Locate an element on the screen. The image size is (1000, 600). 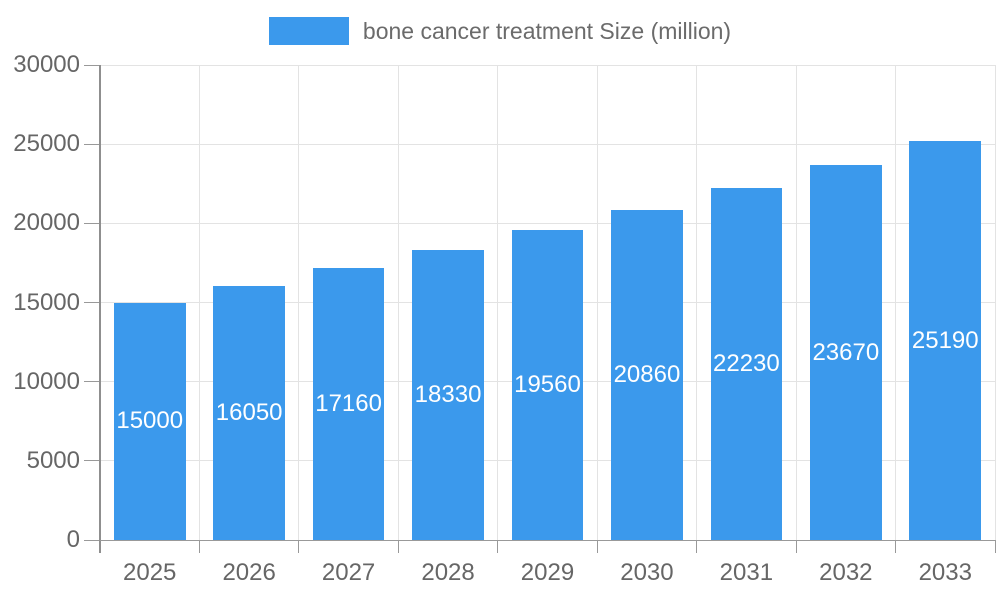
y-tick-label: 30000 is located at coordinates (46, 64).